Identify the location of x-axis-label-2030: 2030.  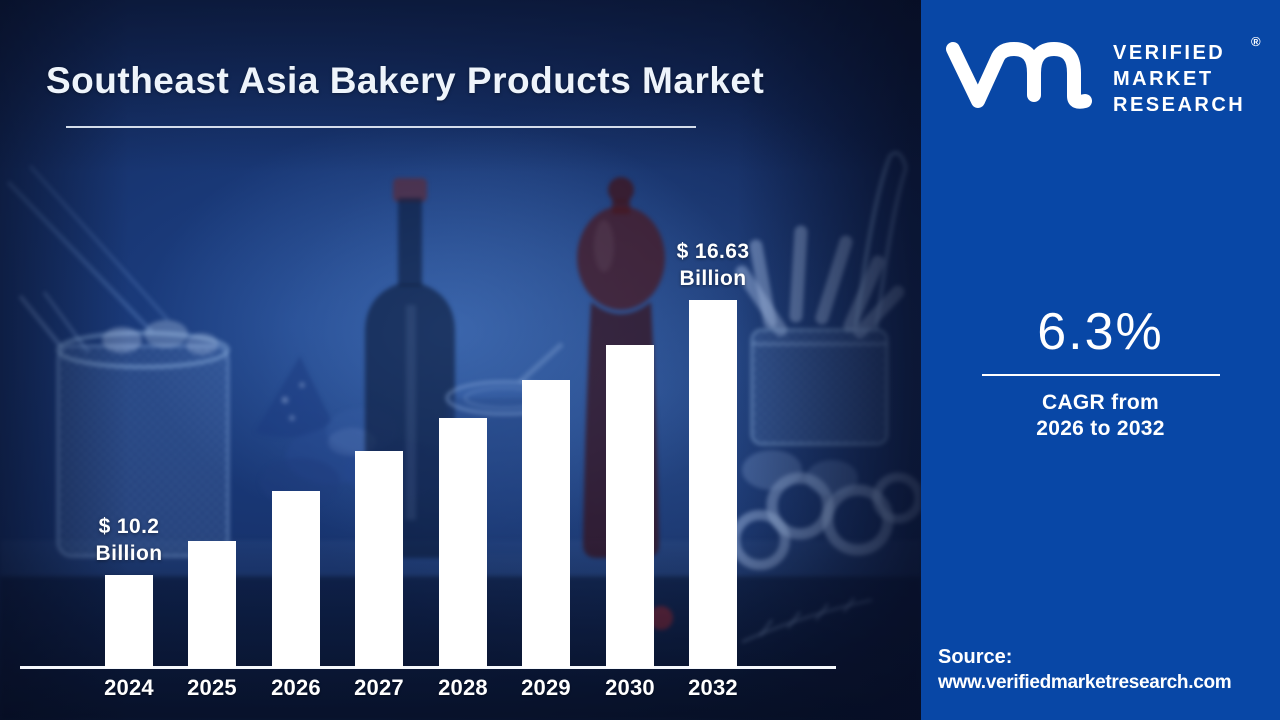
(630, 687).